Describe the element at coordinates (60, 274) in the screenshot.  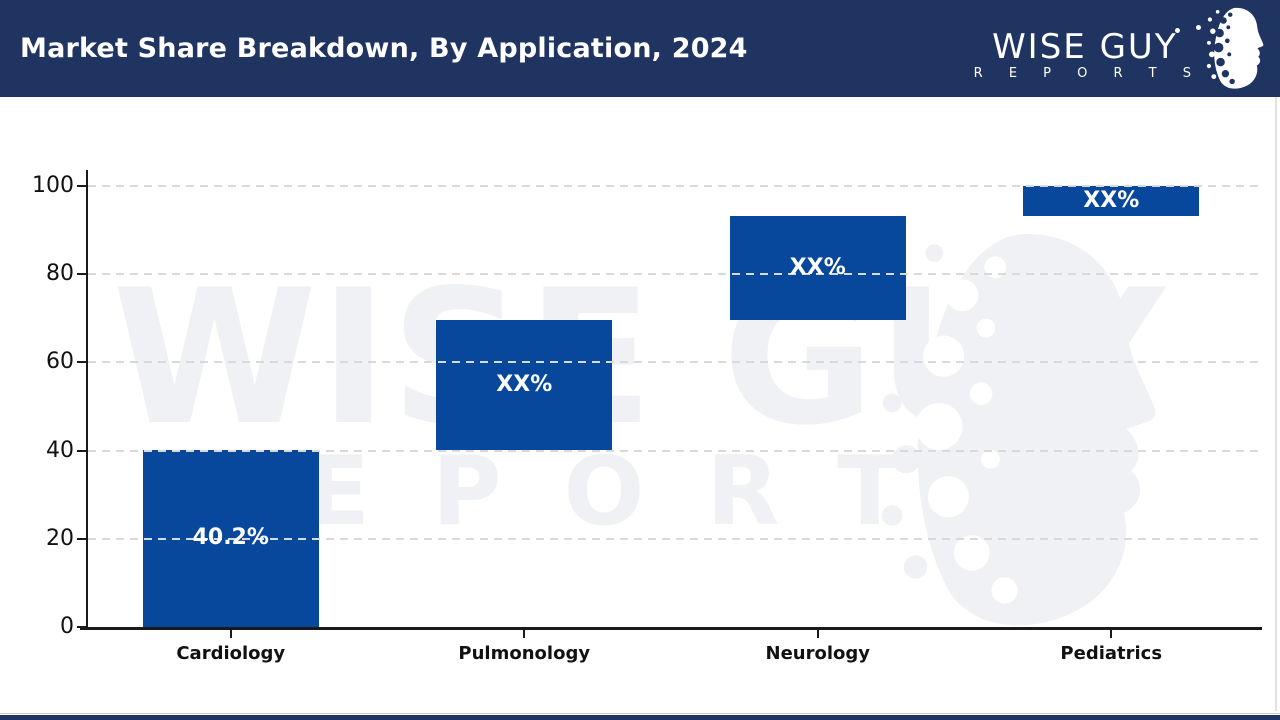
I see `y-tick-label-80: 80` at that location.